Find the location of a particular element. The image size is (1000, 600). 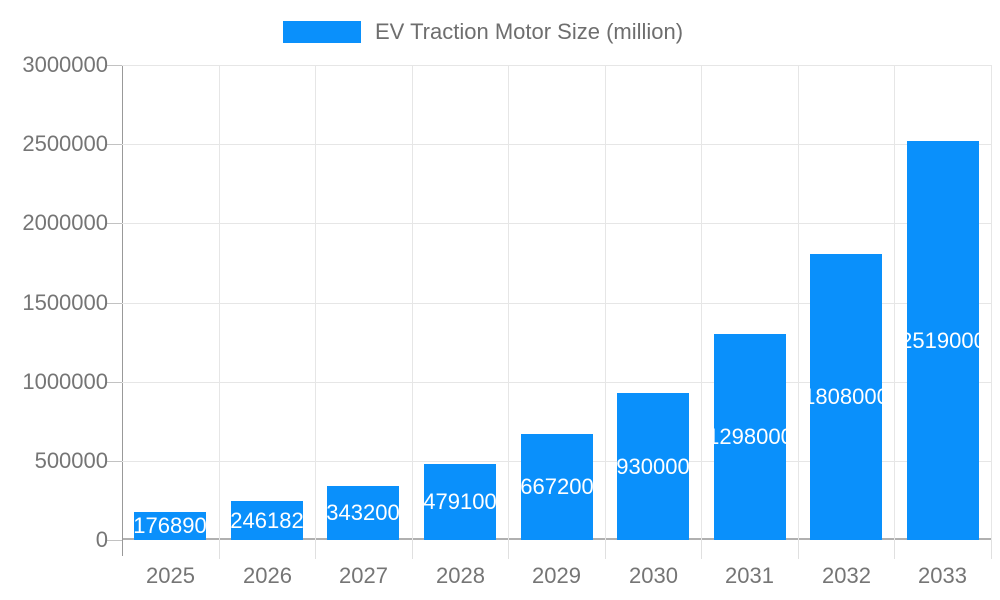

legend-label: EV Traction Motor Size (million) is located at coordinates (529, 31).